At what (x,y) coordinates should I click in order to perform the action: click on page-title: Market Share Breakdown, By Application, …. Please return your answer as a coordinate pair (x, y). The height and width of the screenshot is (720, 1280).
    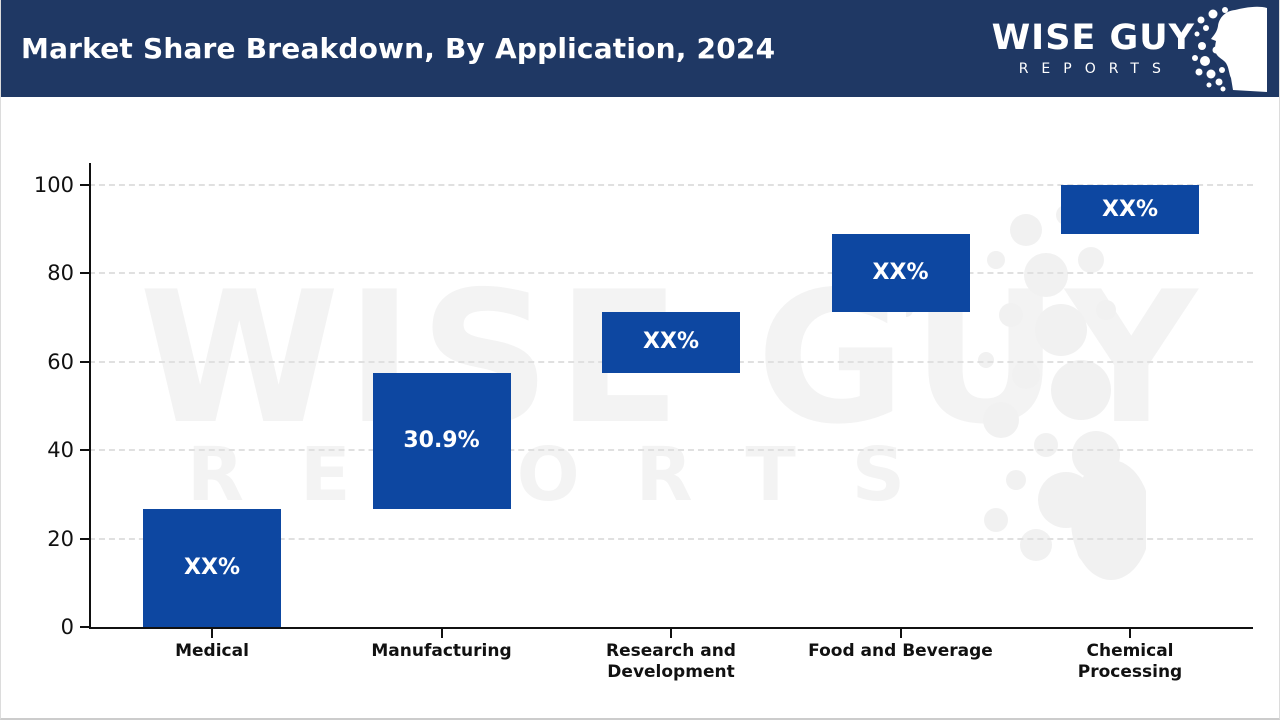
    Looking at the image, I should click on (398, 48).